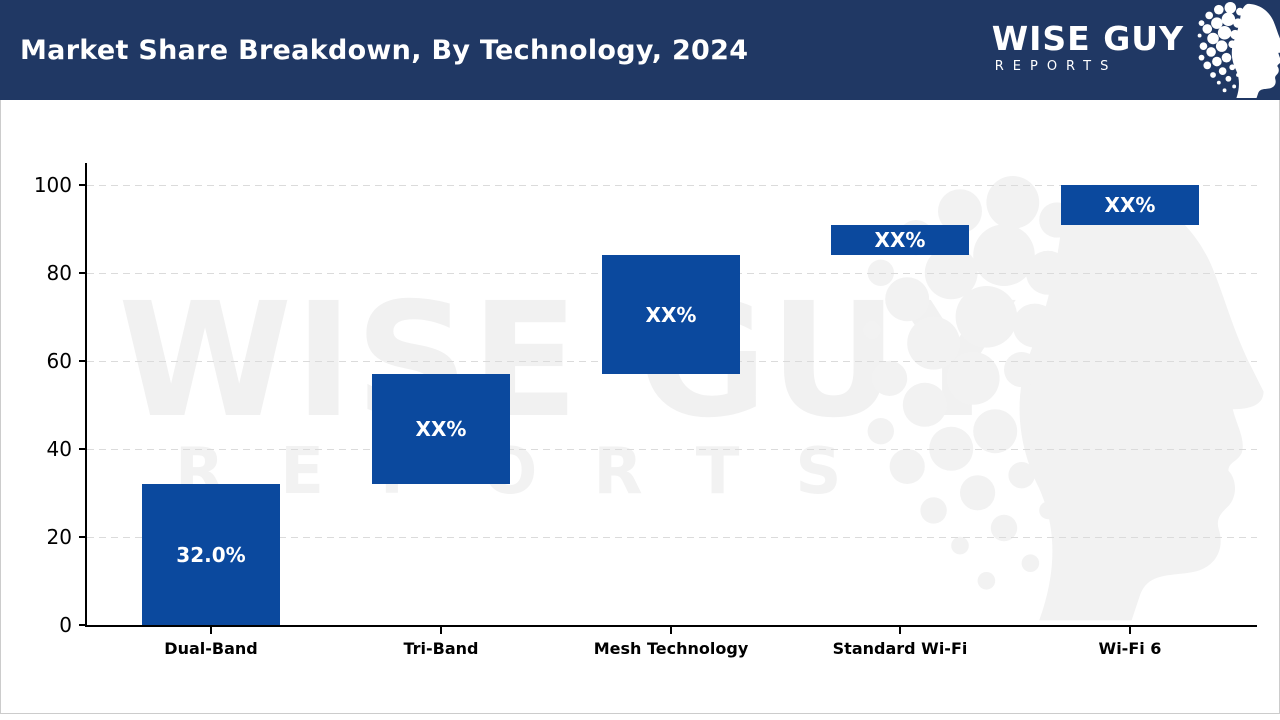 Image resolution: width=1280 pixels, height=720 pixels. What do you see at coordinates (1130, 648) in the screenshot?
I see `x-category-label: Wi-Fi 6` at bounding box center [1130, 648].